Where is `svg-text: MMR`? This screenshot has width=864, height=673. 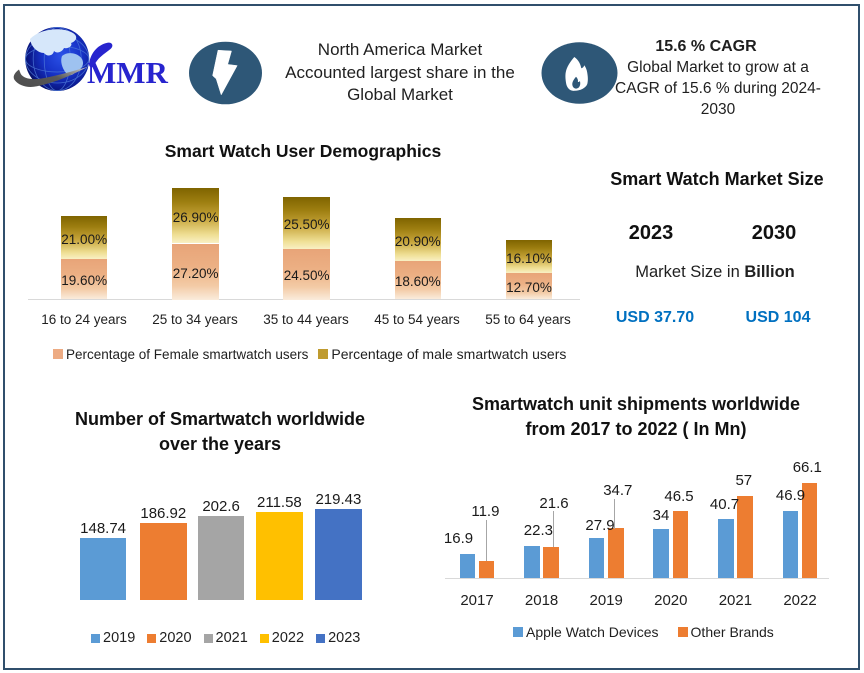
svg-text: MMR is located at coordinates (128, 72).